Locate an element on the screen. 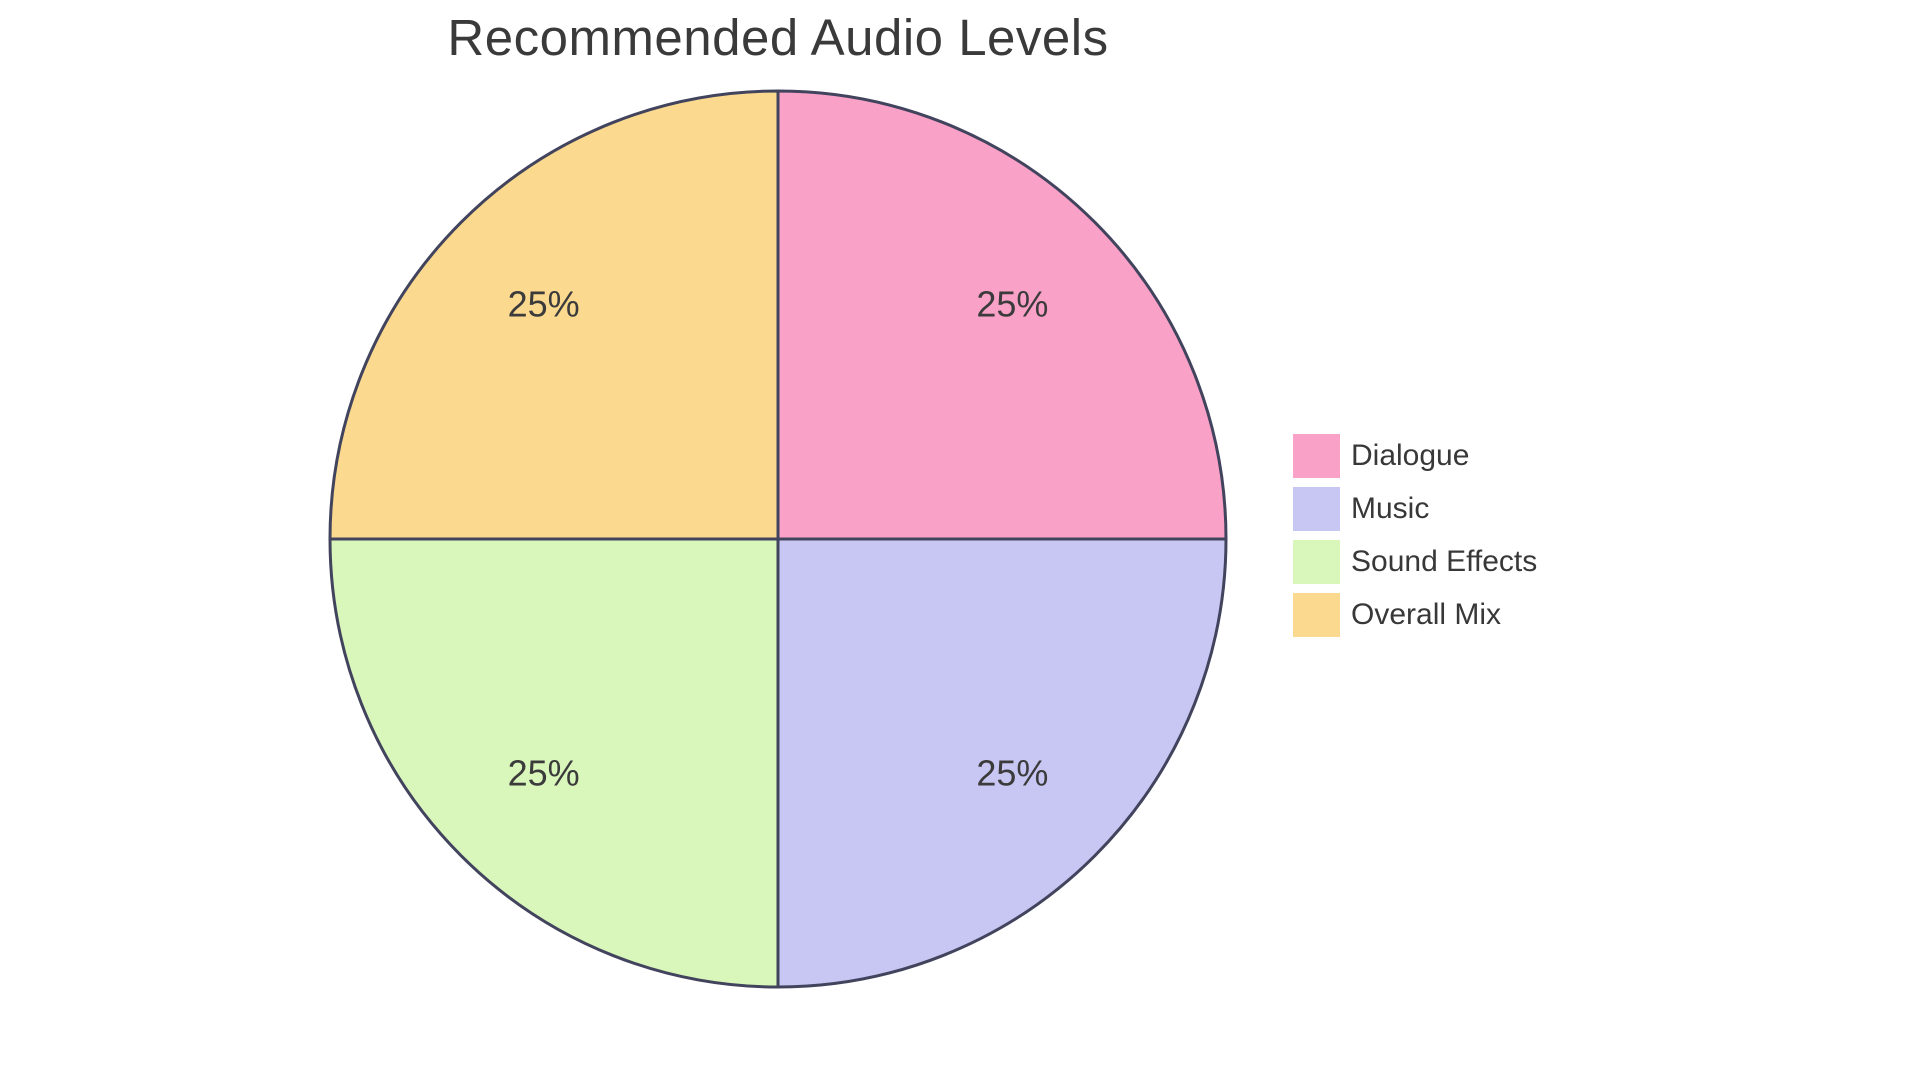 Image resolution: width=1920 pixels, height=1083 pixels. pie-slice-overall-mix is located at coordinates (554, 315).